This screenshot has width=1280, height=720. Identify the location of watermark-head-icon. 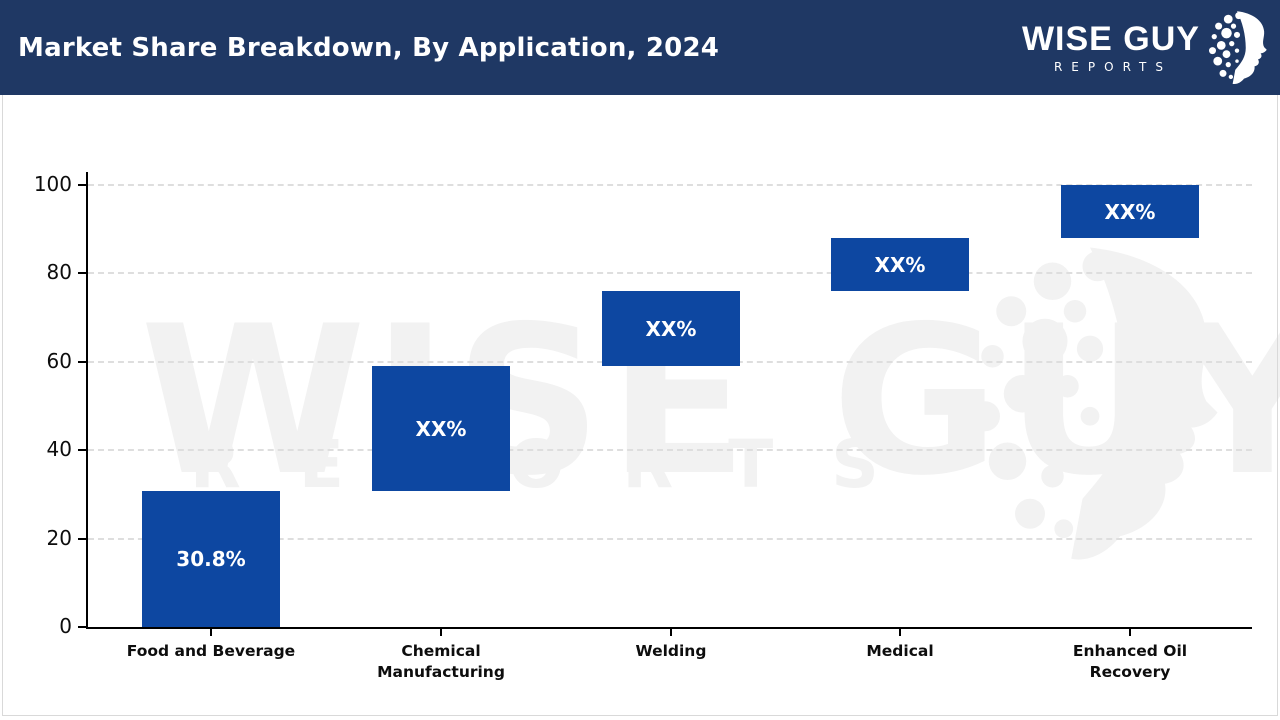
(1094, 403).